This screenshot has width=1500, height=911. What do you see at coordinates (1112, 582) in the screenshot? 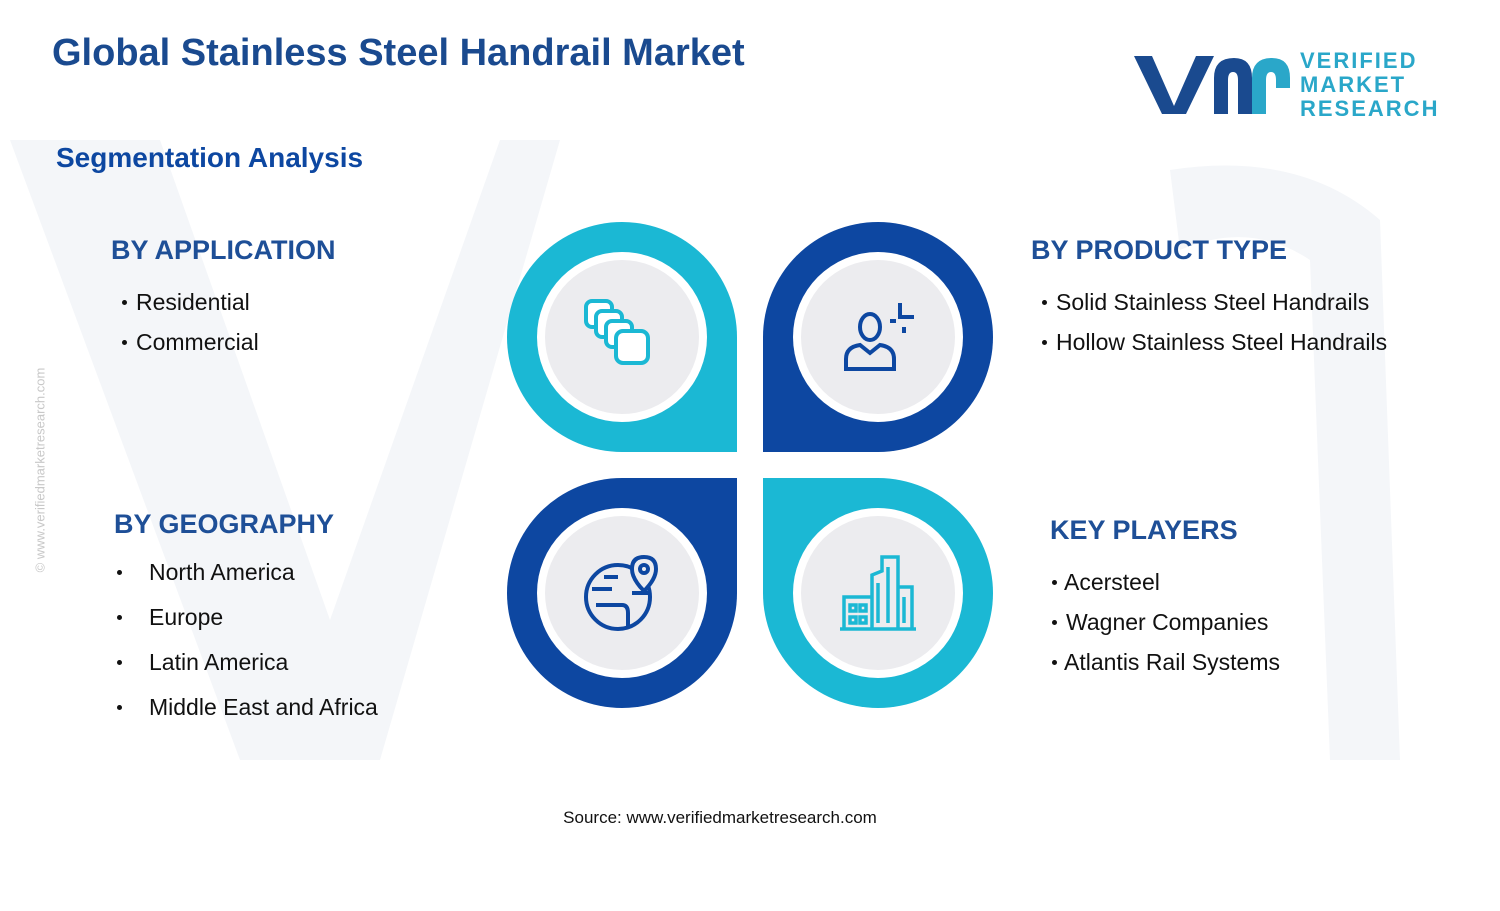
I see `segment-item: Acersteel` at bounding box center [1112, 582].